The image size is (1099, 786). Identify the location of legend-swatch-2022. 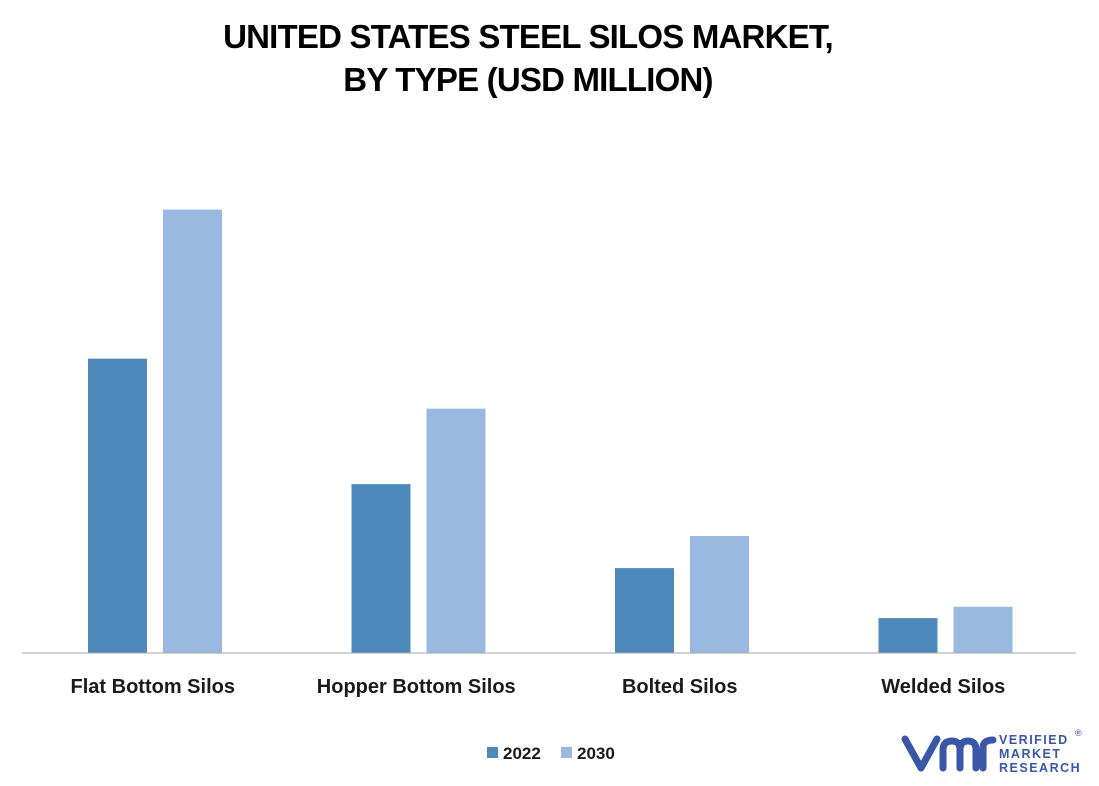
(492, 752).